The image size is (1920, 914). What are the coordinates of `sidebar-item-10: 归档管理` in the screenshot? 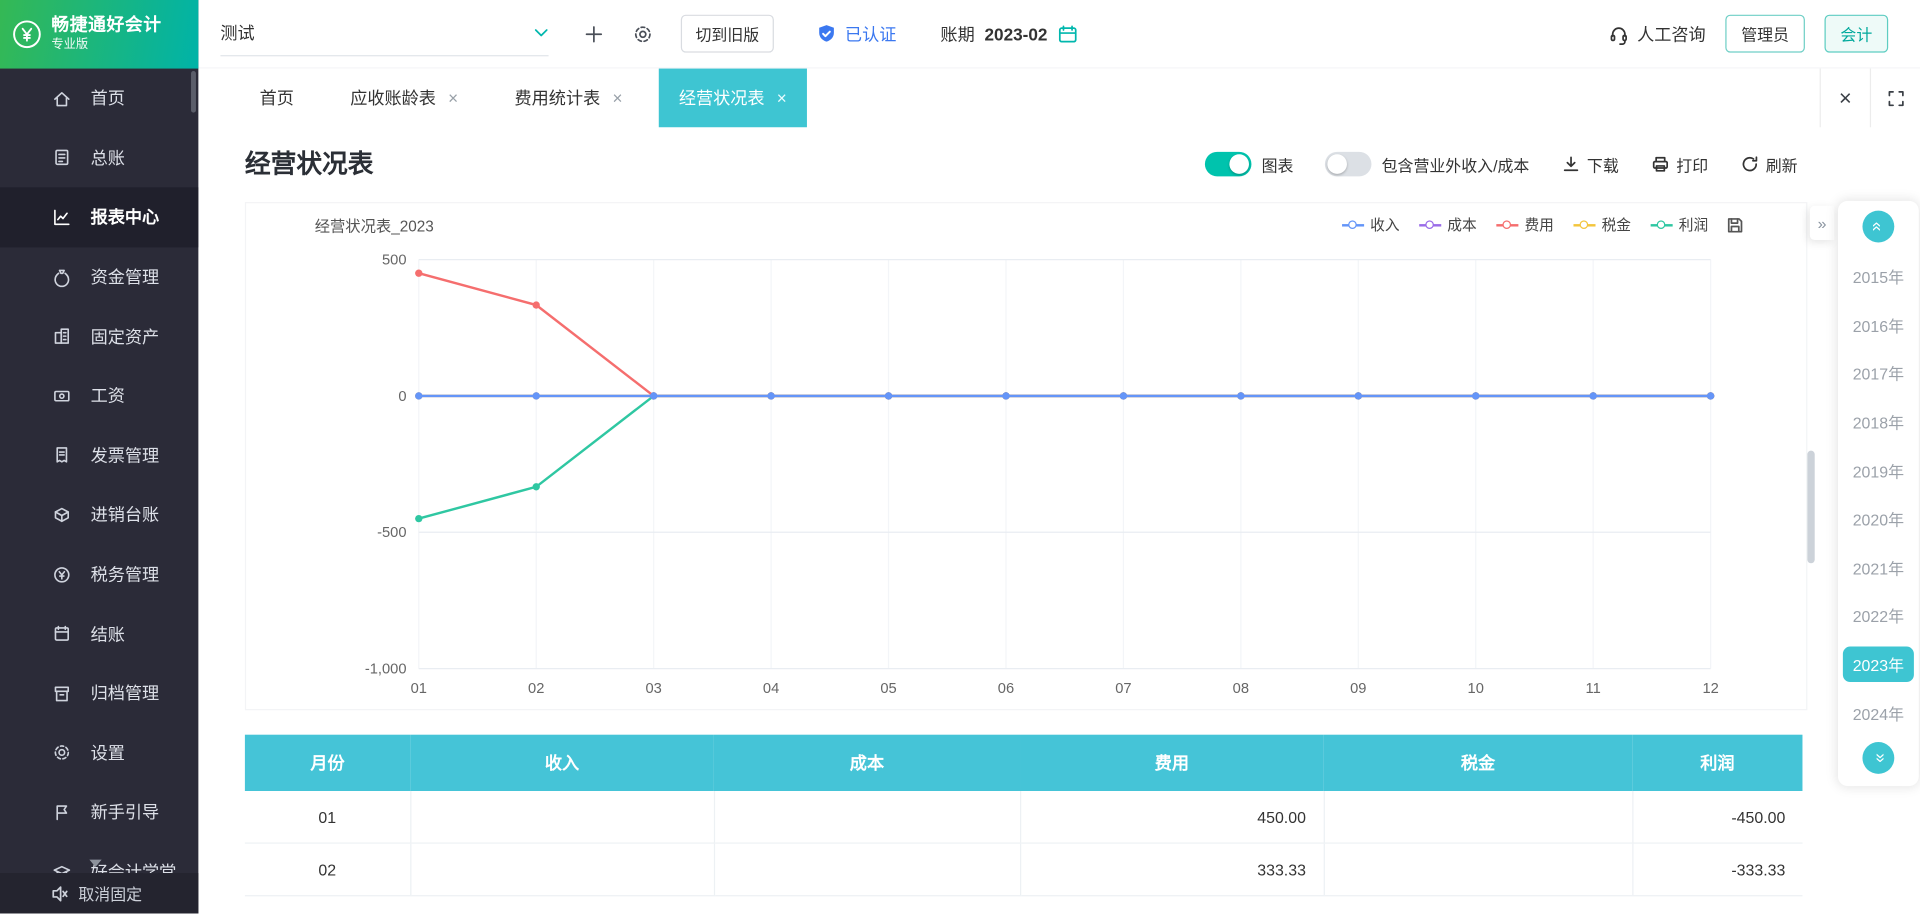 It's located at (99, 694).